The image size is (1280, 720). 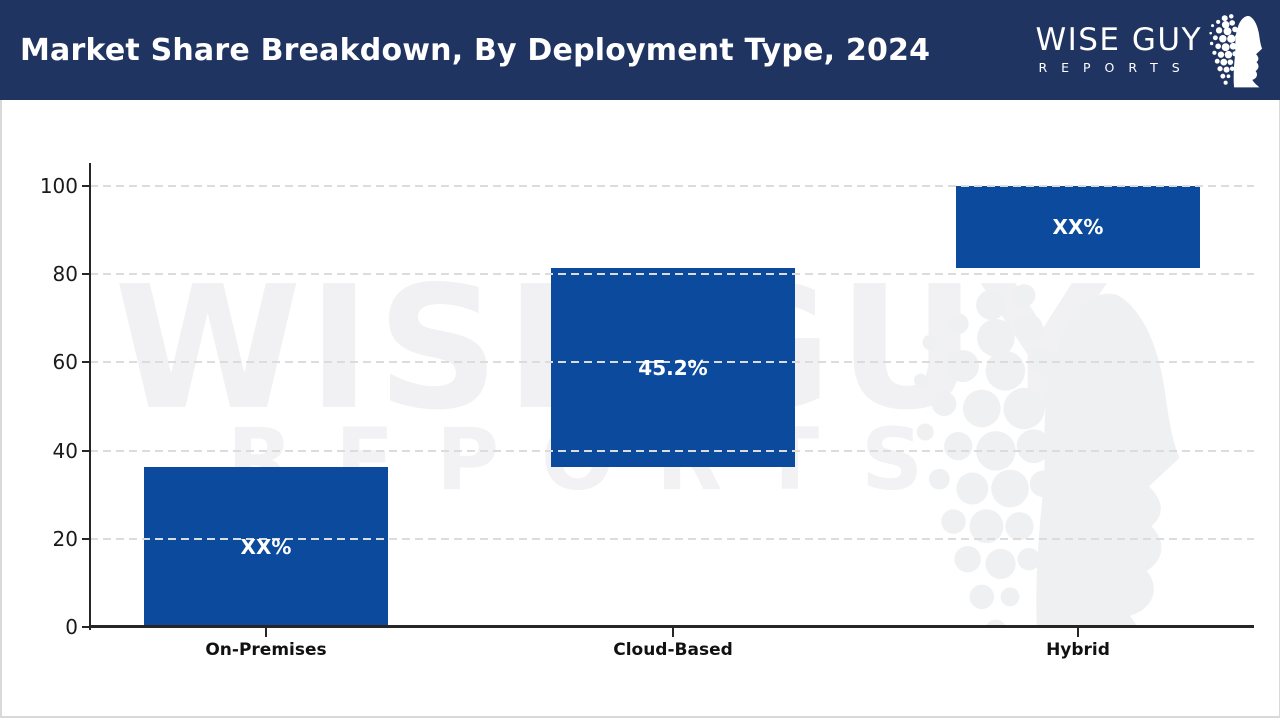 I want to click on x-category-label: On-Premises, so click(x=266, y=650).